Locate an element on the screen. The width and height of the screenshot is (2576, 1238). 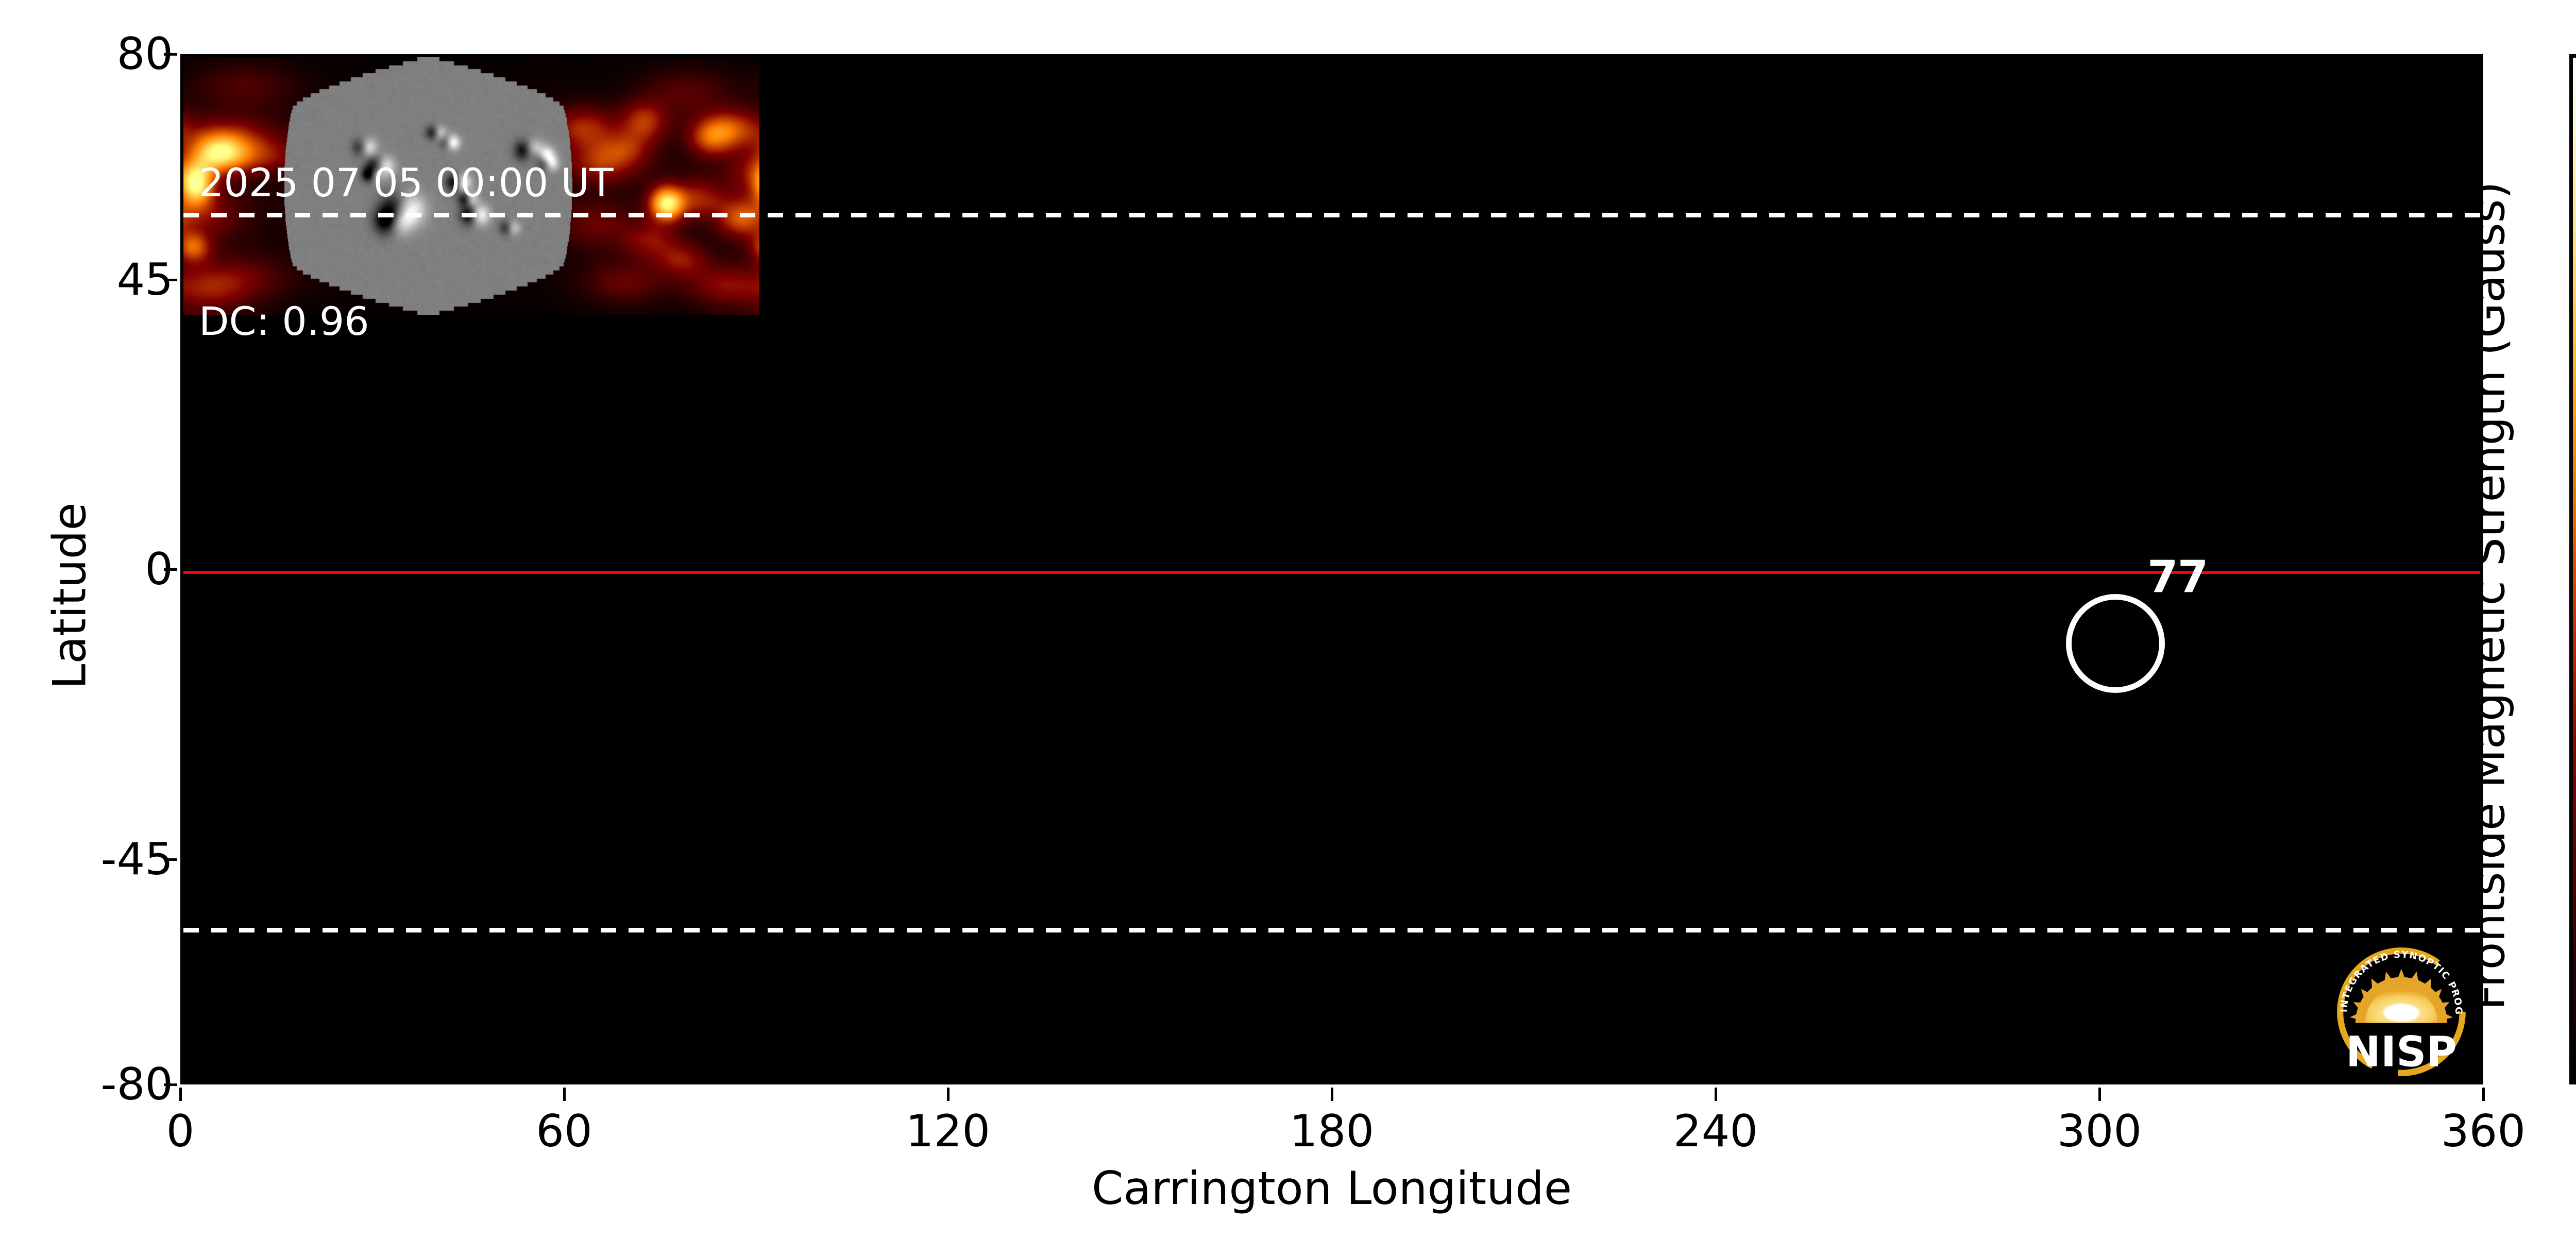
active-region-circle-marker is located at coordinates (2115, 643).